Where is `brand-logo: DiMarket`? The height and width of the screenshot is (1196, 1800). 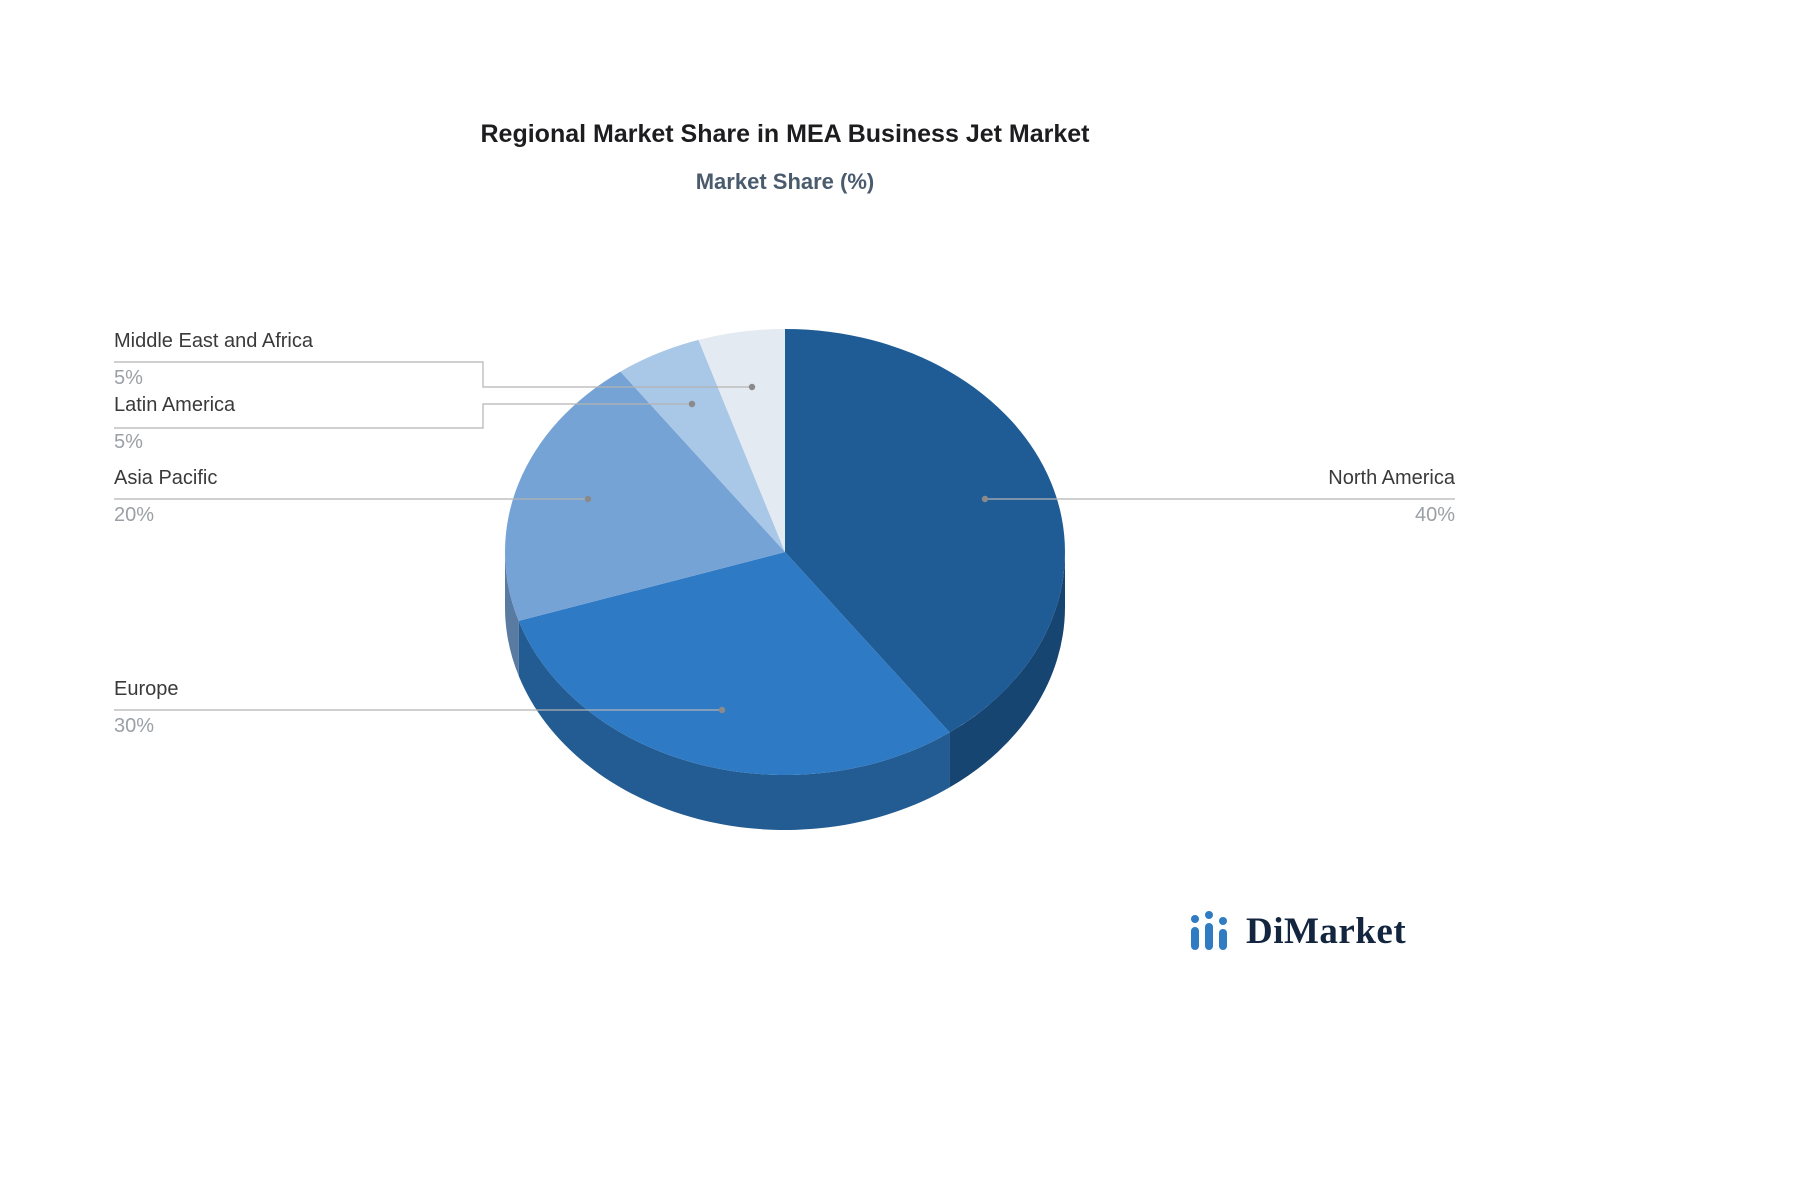
brand-logo: DiMarket is located at coordinates (1297, 931).